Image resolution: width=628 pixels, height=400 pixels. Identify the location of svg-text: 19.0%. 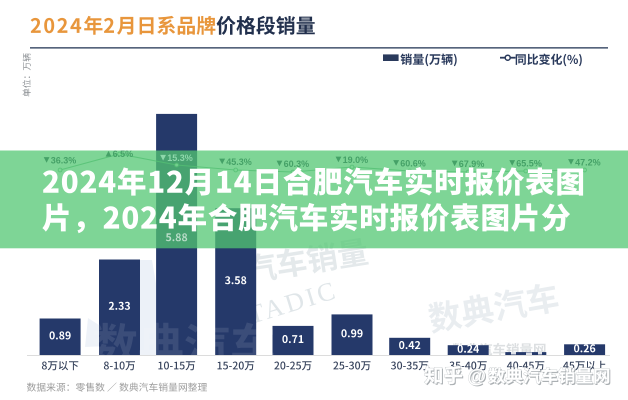
(356, 160).